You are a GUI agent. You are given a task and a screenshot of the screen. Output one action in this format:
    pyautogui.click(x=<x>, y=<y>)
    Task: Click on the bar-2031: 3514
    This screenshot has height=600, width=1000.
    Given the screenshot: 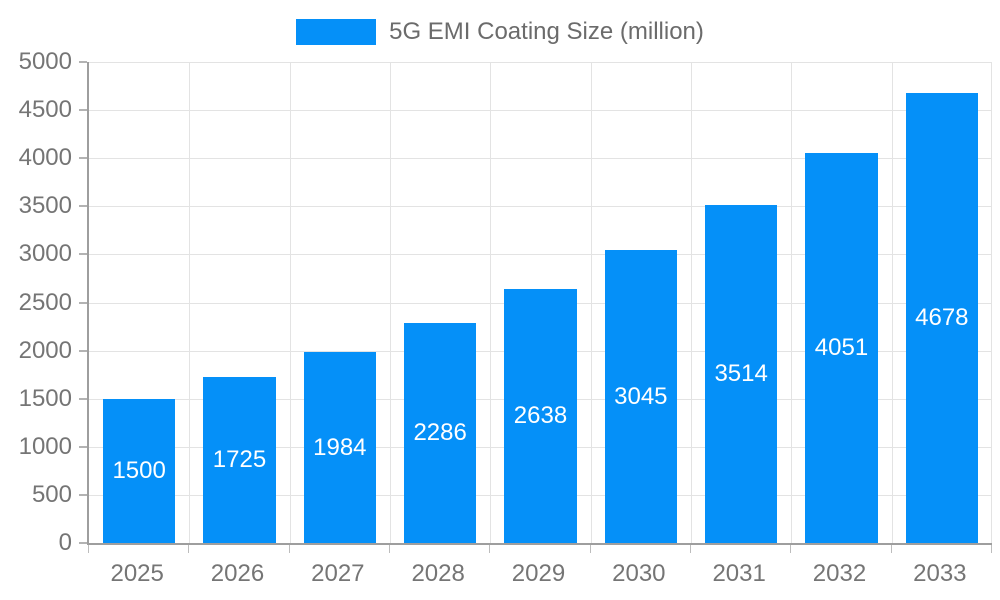 What is the action you would take?
    pyautogui.click(x=741, y=373)
    